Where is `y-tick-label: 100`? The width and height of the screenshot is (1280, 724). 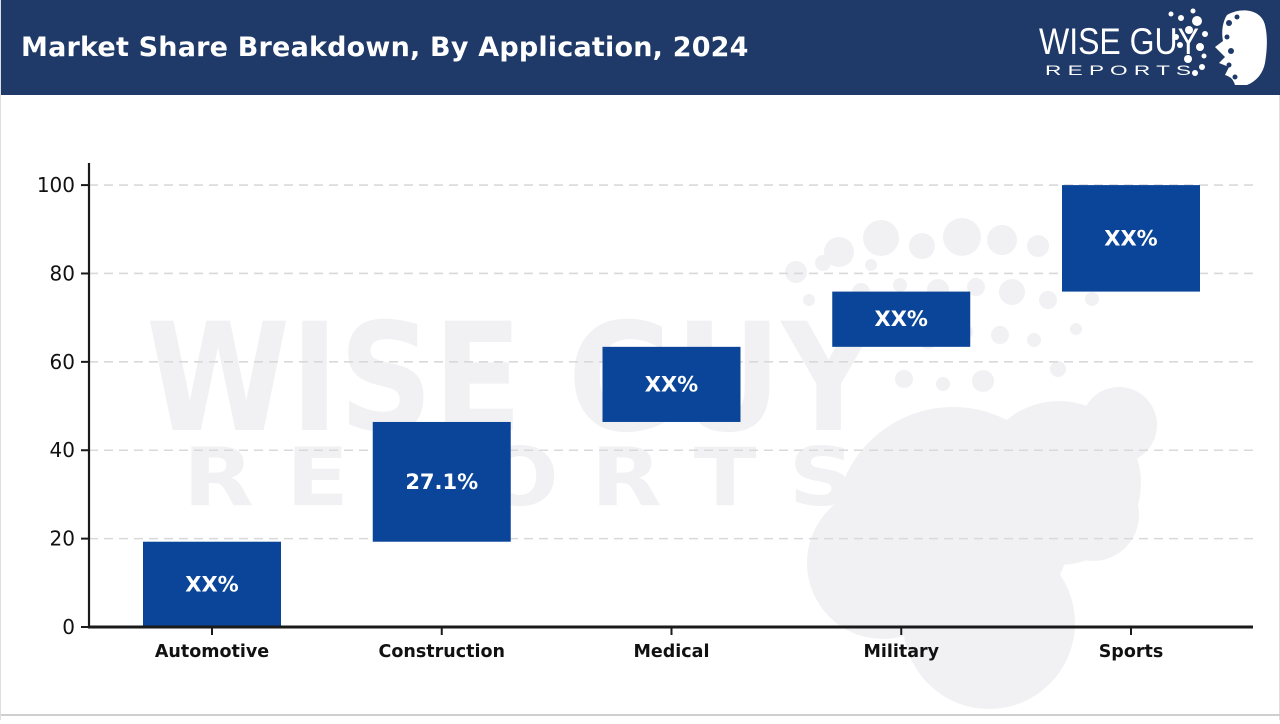
y-tick-label: 100 is located at coordinates (56, 185).